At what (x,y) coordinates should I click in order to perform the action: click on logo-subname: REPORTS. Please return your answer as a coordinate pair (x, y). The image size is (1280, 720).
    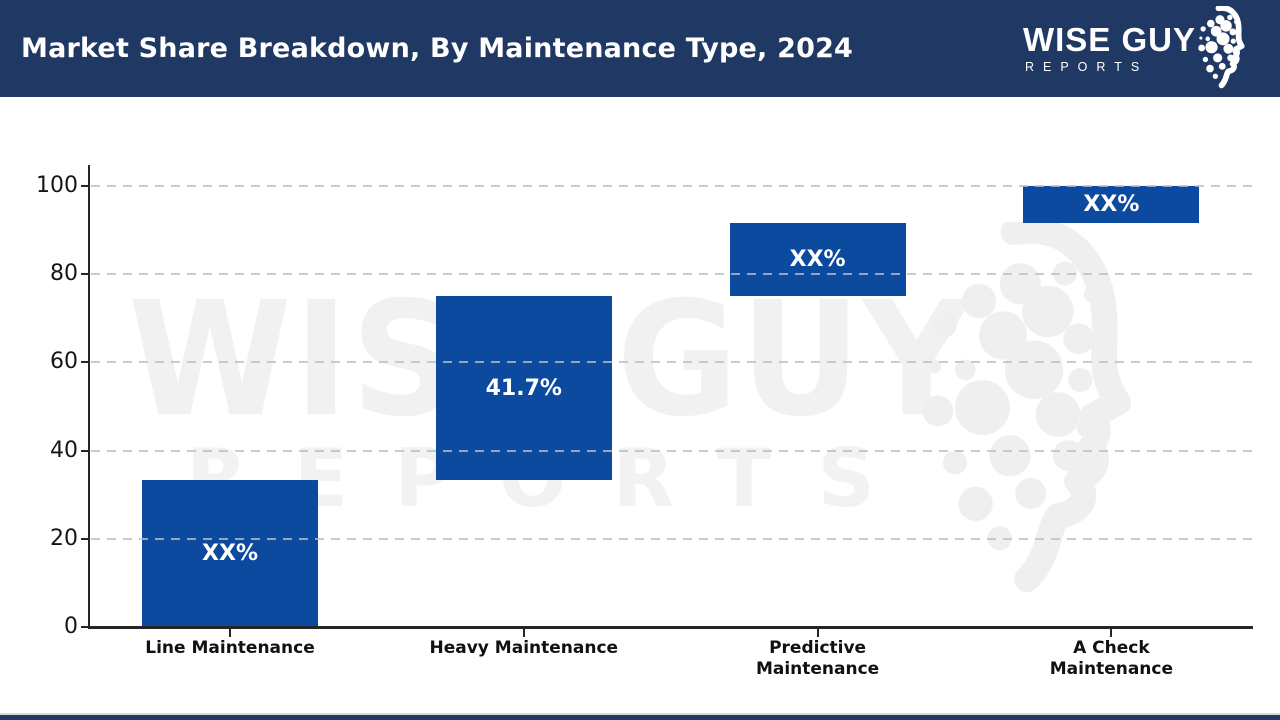
    Looking at the image, I should click on (1086, 67).